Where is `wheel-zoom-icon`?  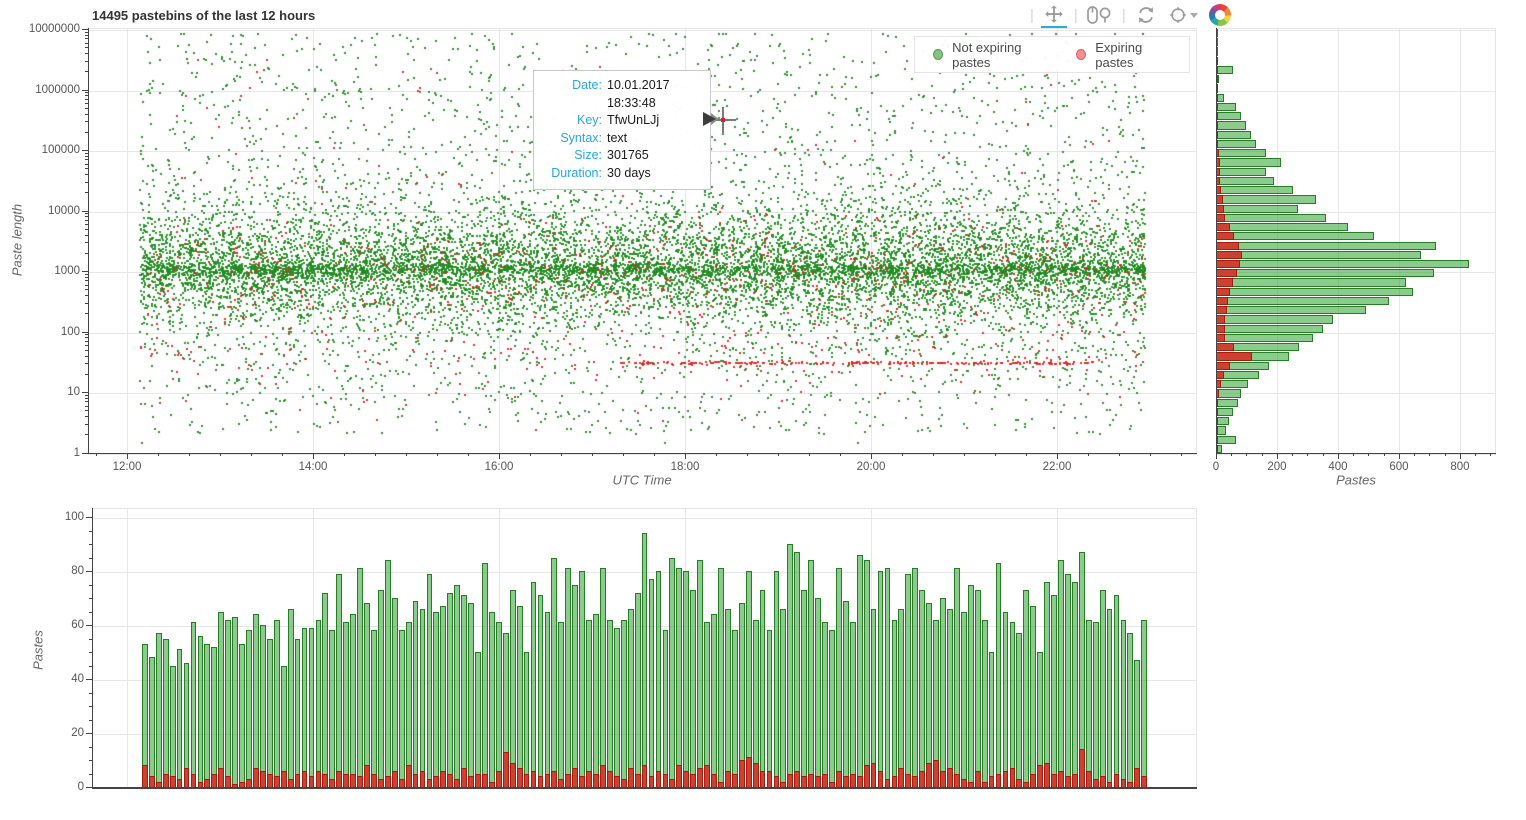 wheel-zoom-icon is located at coordinates (1100, 15).